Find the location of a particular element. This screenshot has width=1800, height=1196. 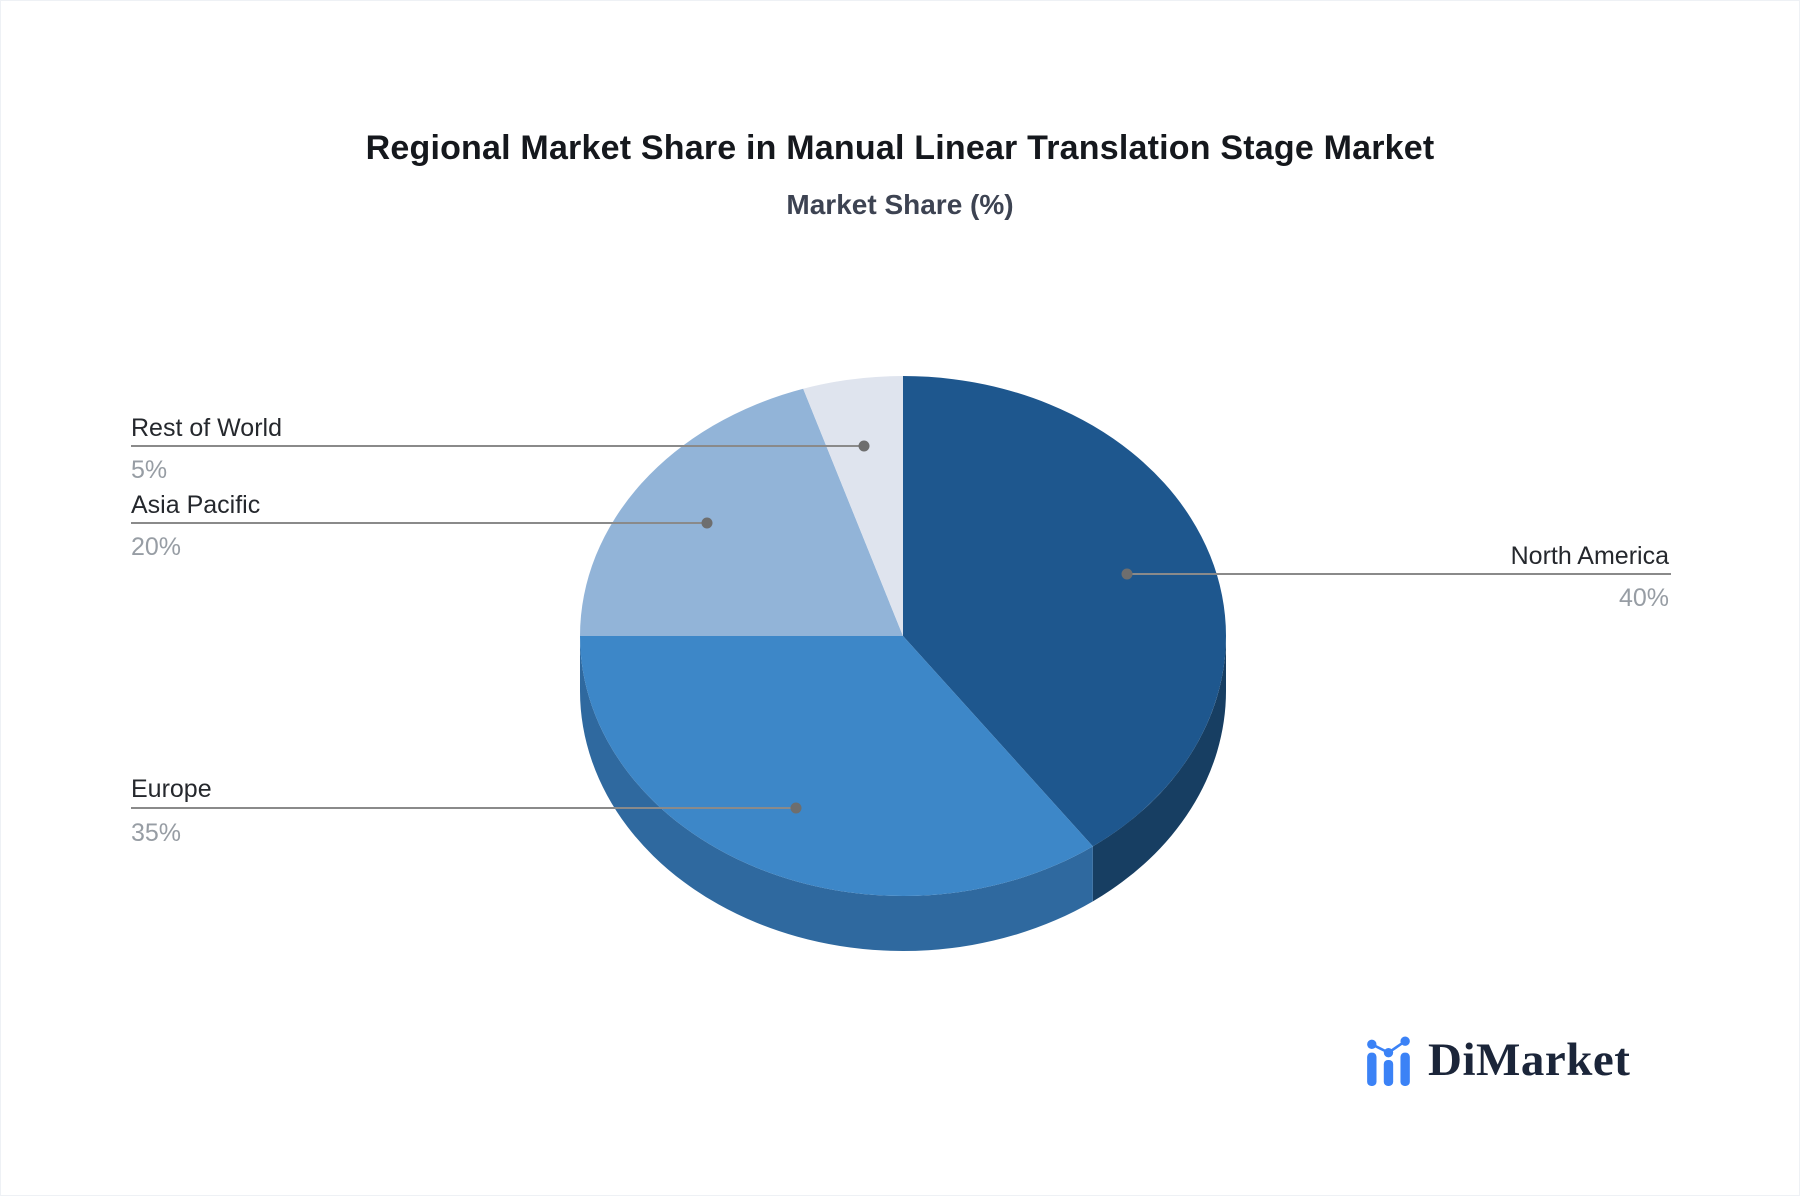

pie-slice-rest-of-world is located at coordinates (853, 506).